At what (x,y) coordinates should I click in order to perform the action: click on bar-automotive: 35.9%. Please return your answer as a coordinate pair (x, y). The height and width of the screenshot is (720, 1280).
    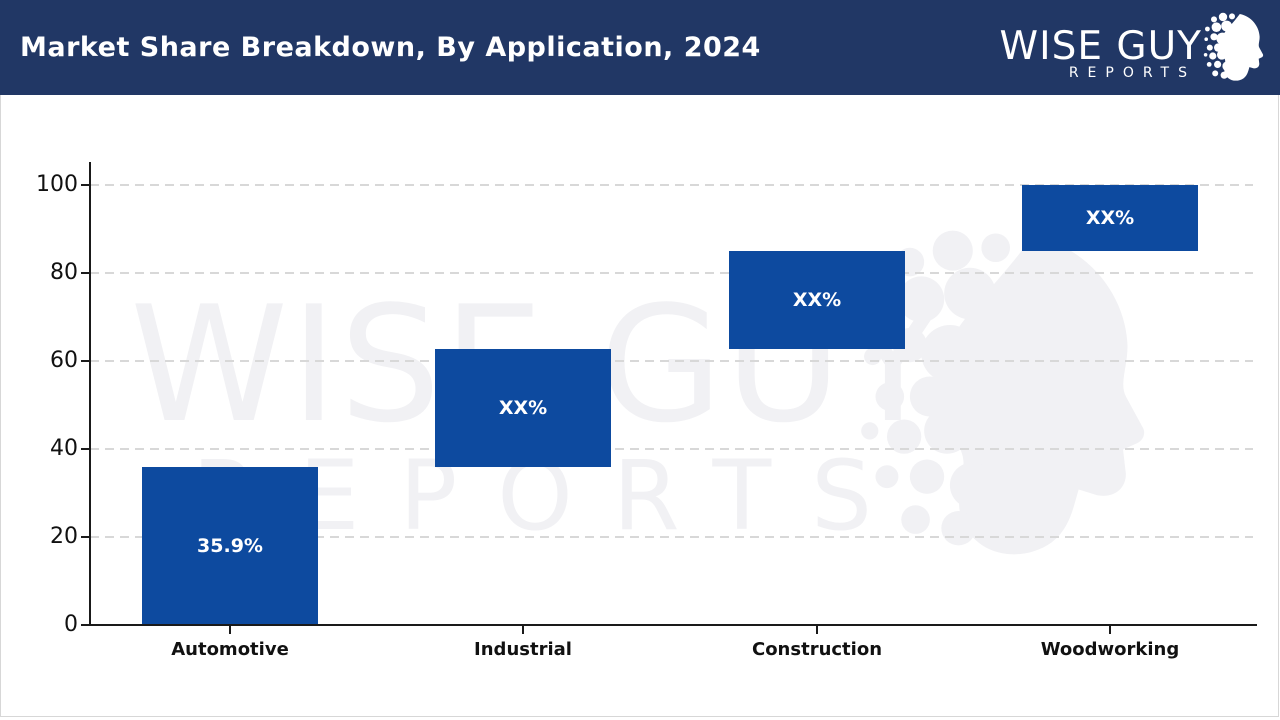
    Looking at the image, I should click on (230, 546).